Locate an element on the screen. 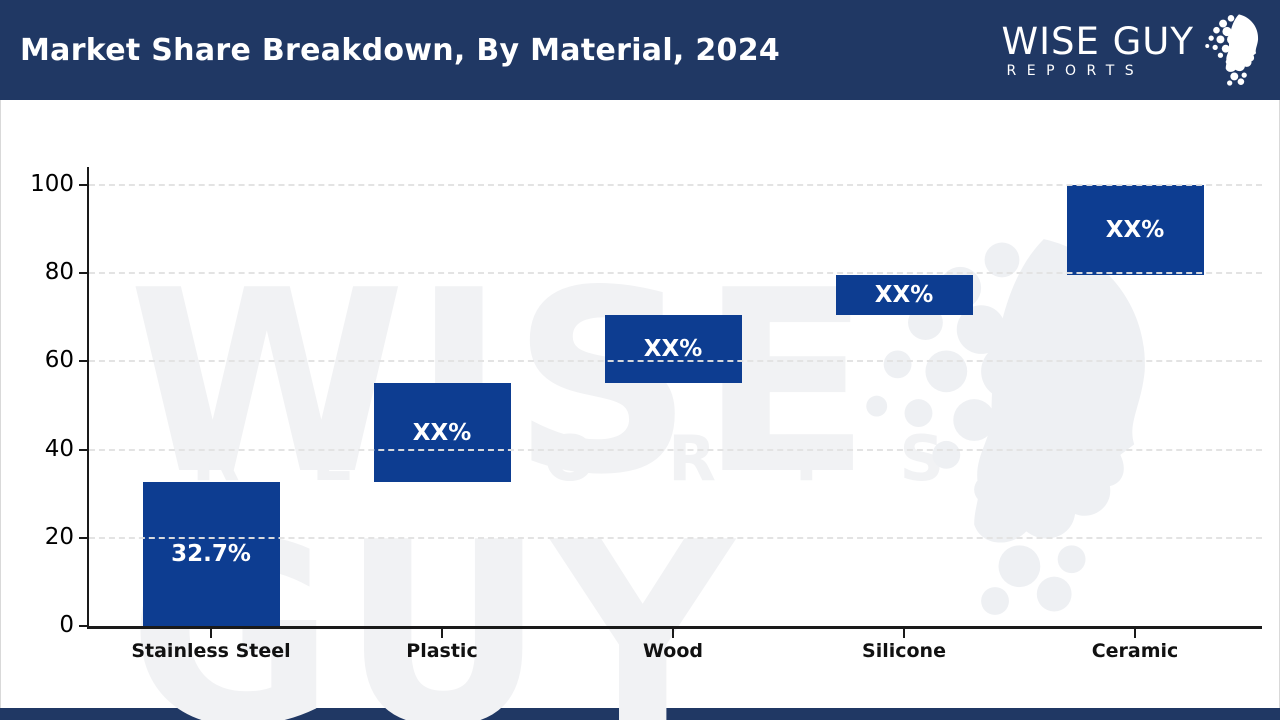 Image resolution: width=1280 pixels, height=720 pixels. x-tick-silicone is located at coordinates (904, 633).